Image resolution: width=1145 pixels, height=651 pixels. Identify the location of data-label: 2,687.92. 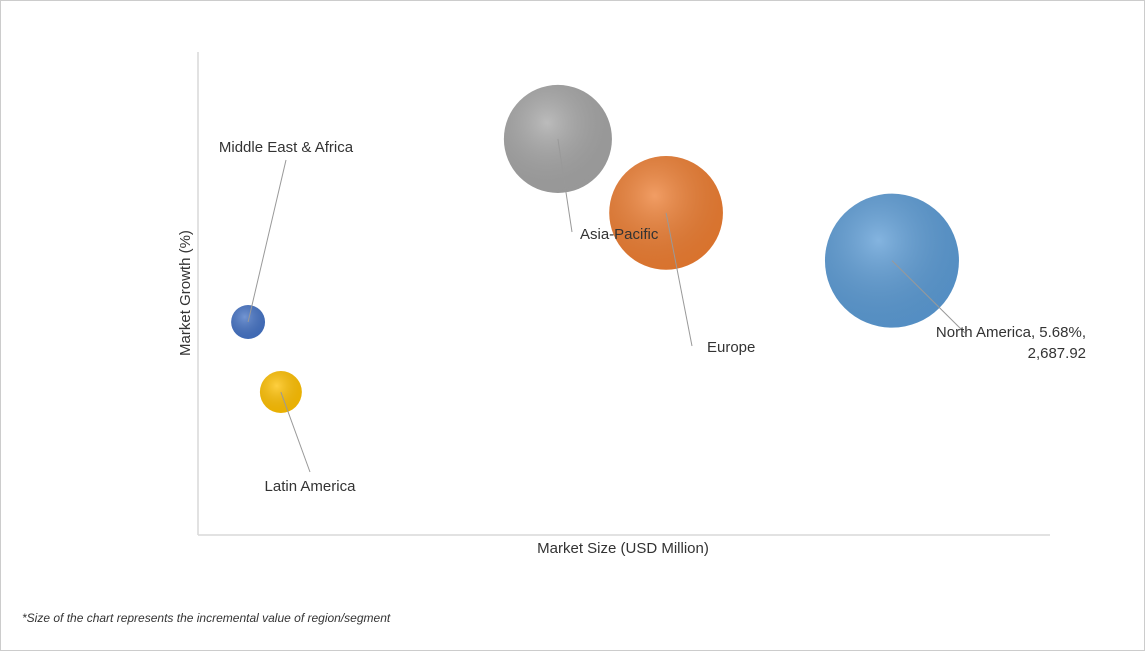
(1057, 353).